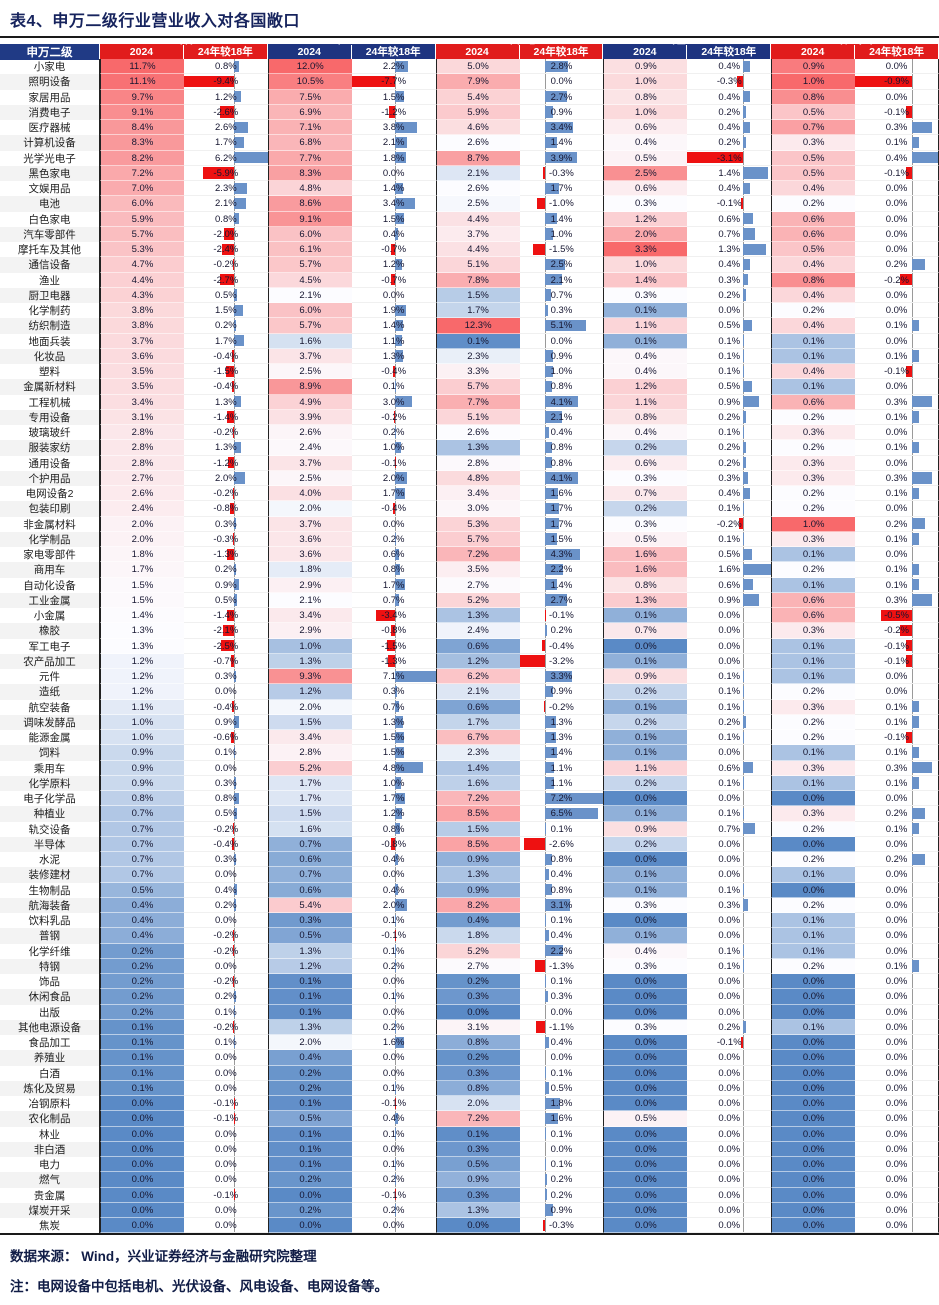 This screenshot has height=1305, width=939. What do you see at coordinates (309, 692) in the screenshot?
I see `heat-cell: 1.2%` at bounding box center [309, 692].